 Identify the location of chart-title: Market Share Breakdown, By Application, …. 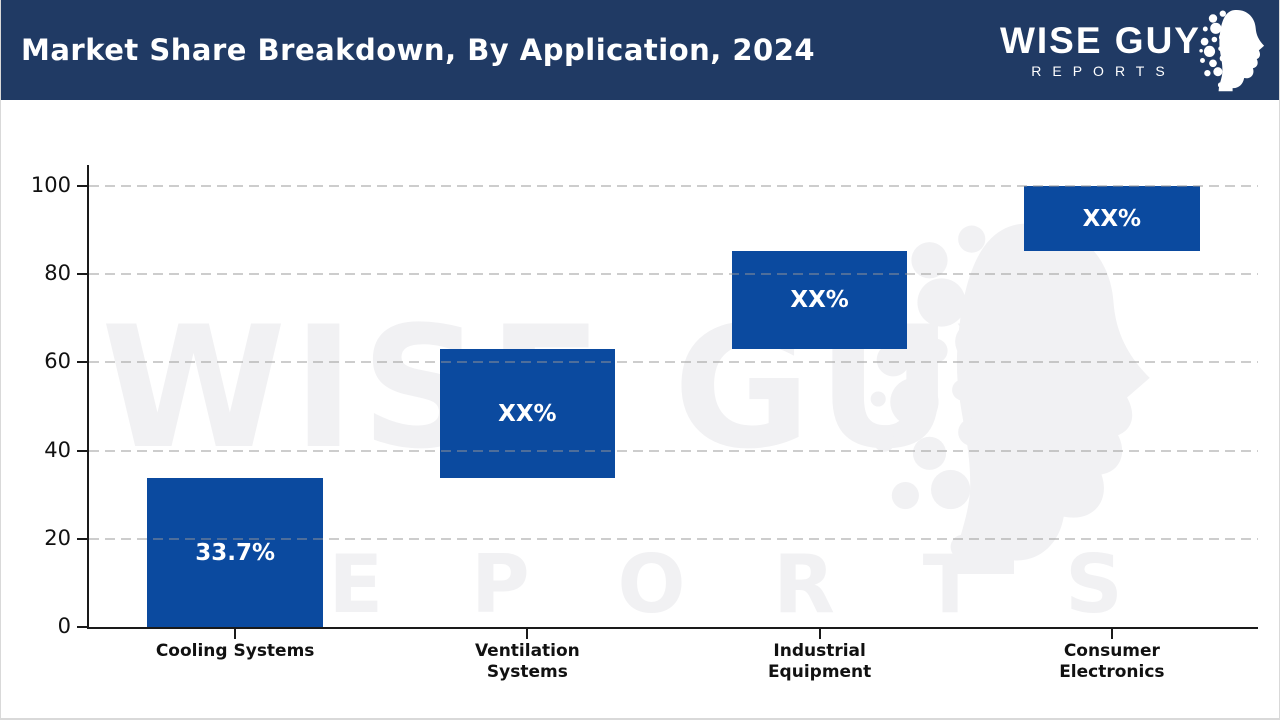
(418, 50).